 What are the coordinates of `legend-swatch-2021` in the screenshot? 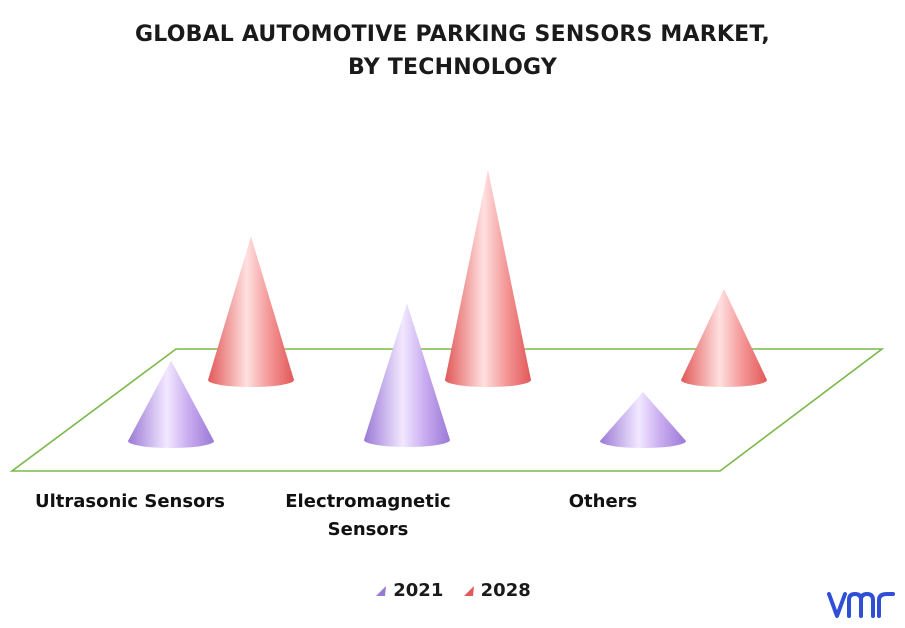 It's located at (381, 591).